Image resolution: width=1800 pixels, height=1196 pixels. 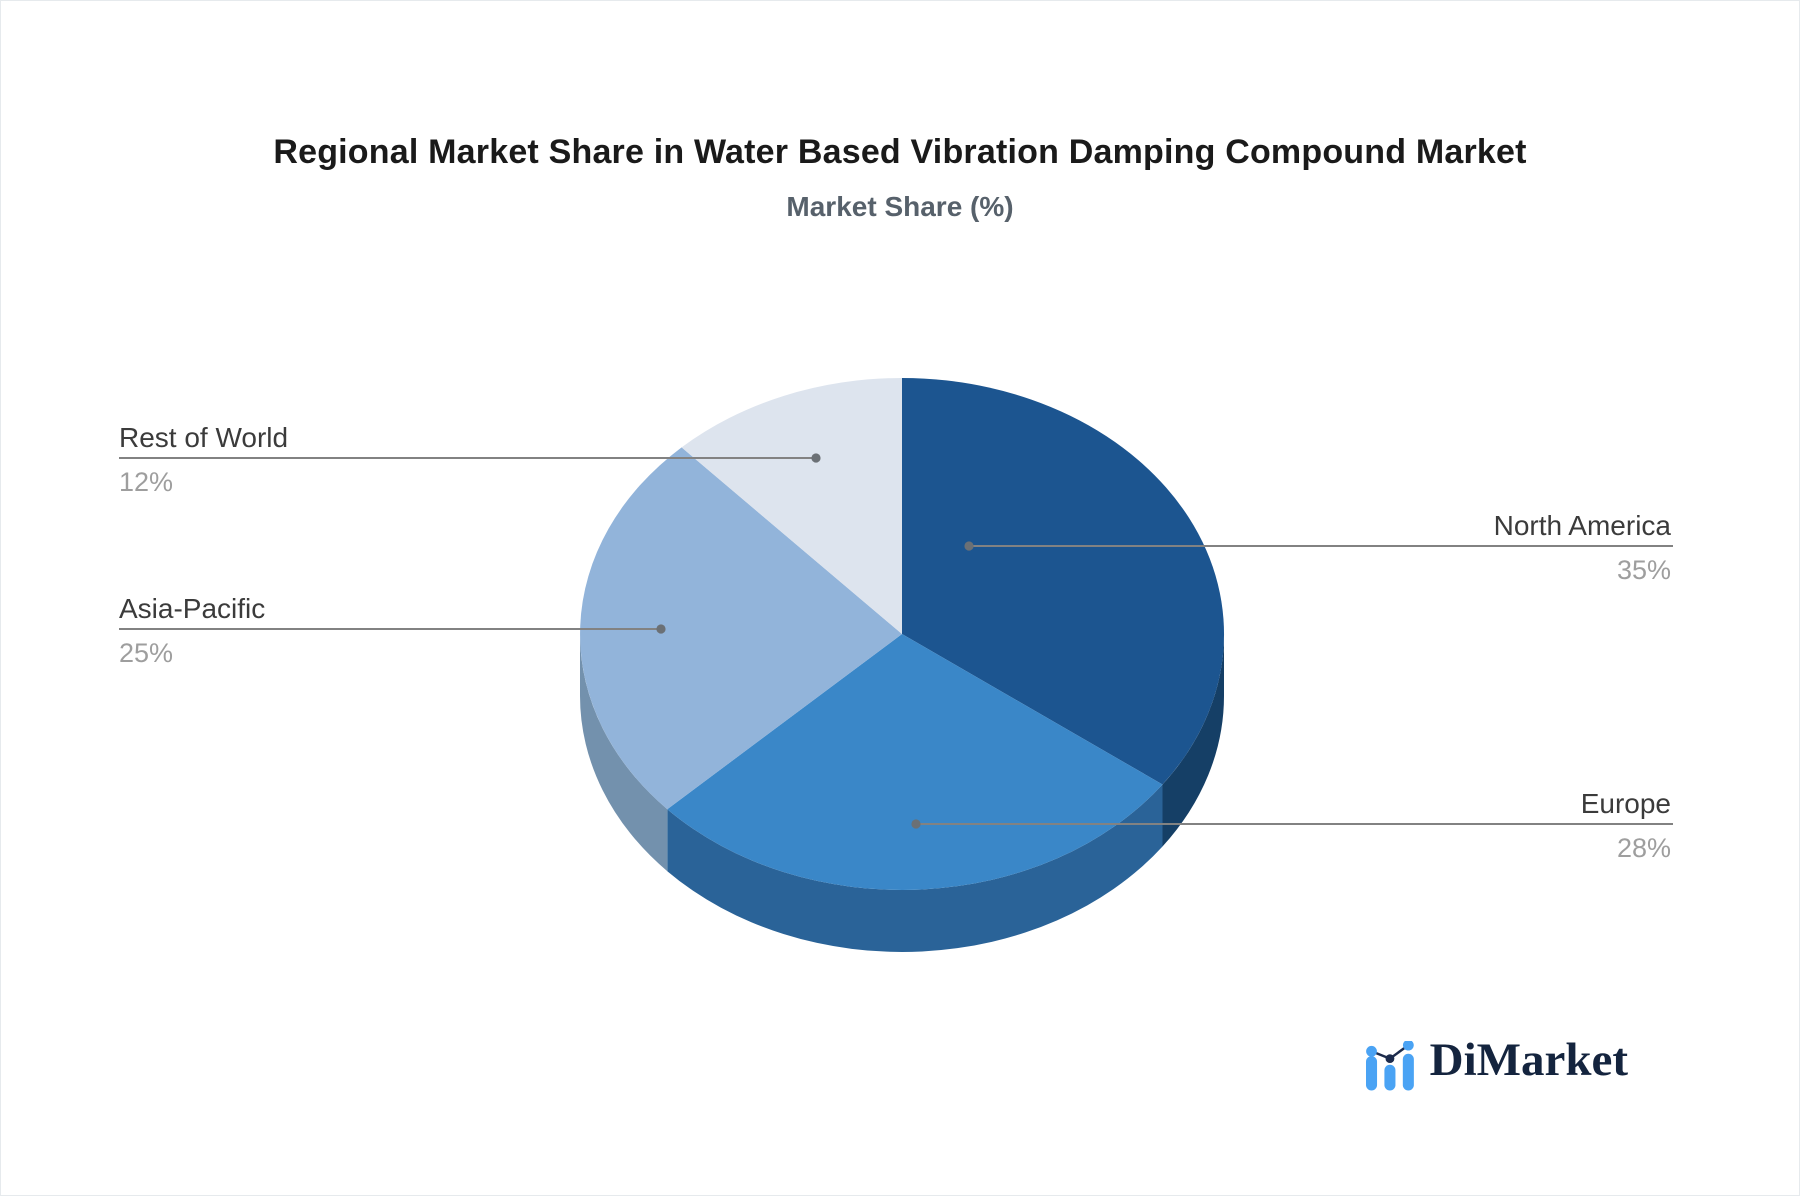 I want to click on callout-value-north-america: 35%, so click(x=1643, y=570).